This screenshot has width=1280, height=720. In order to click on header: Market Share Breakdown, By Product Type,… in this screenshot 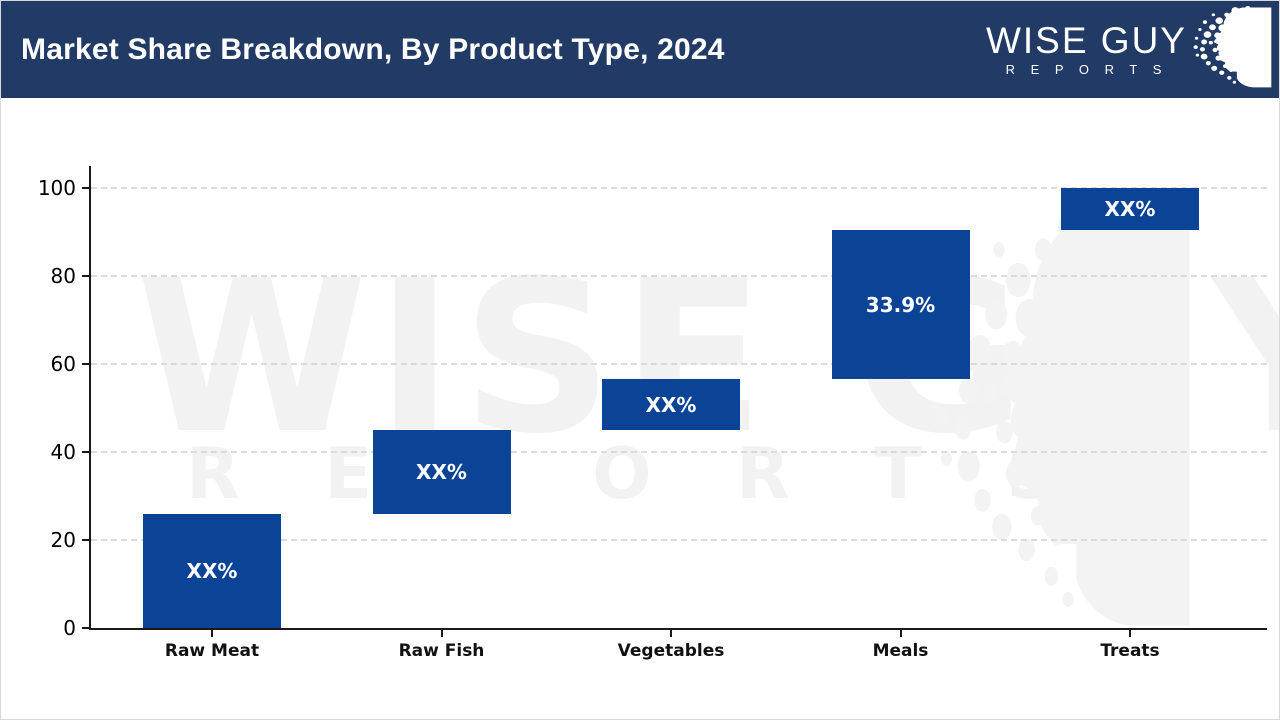, I will do `click(640, 49)`.